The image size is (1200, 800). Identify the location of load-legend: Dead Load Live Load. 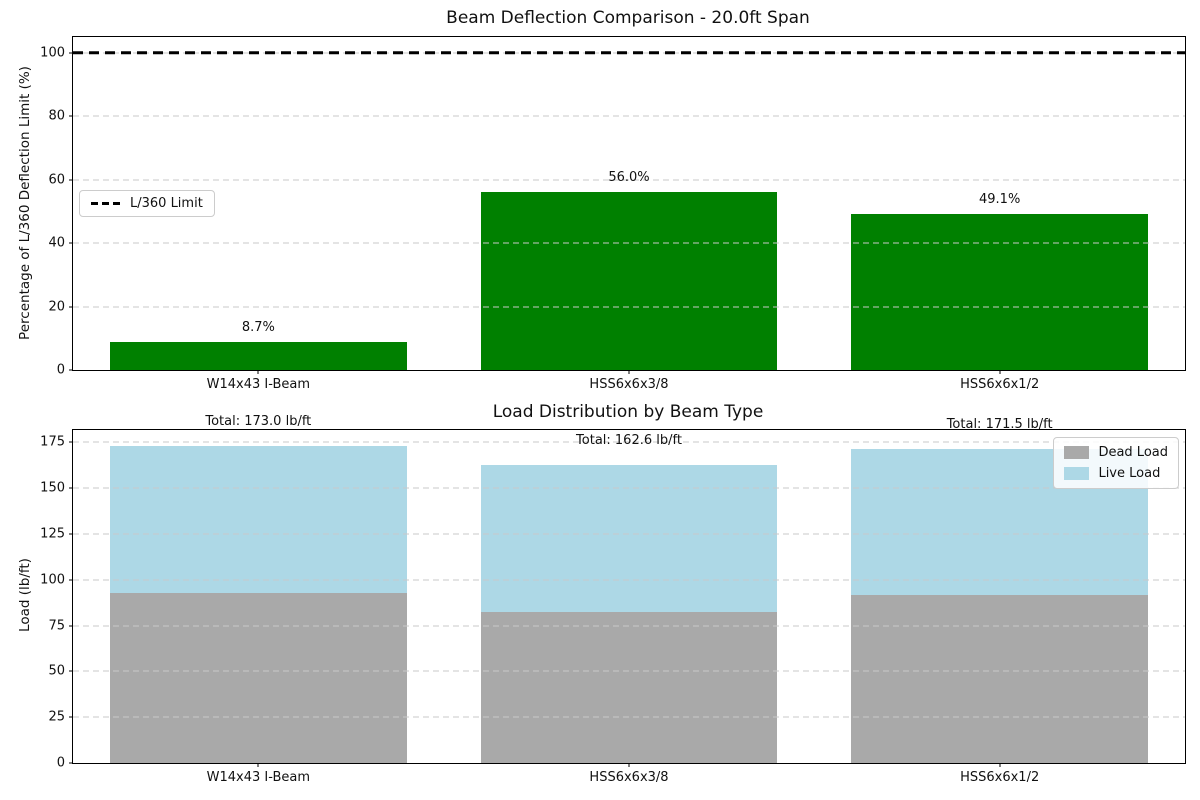
(1116, 463).